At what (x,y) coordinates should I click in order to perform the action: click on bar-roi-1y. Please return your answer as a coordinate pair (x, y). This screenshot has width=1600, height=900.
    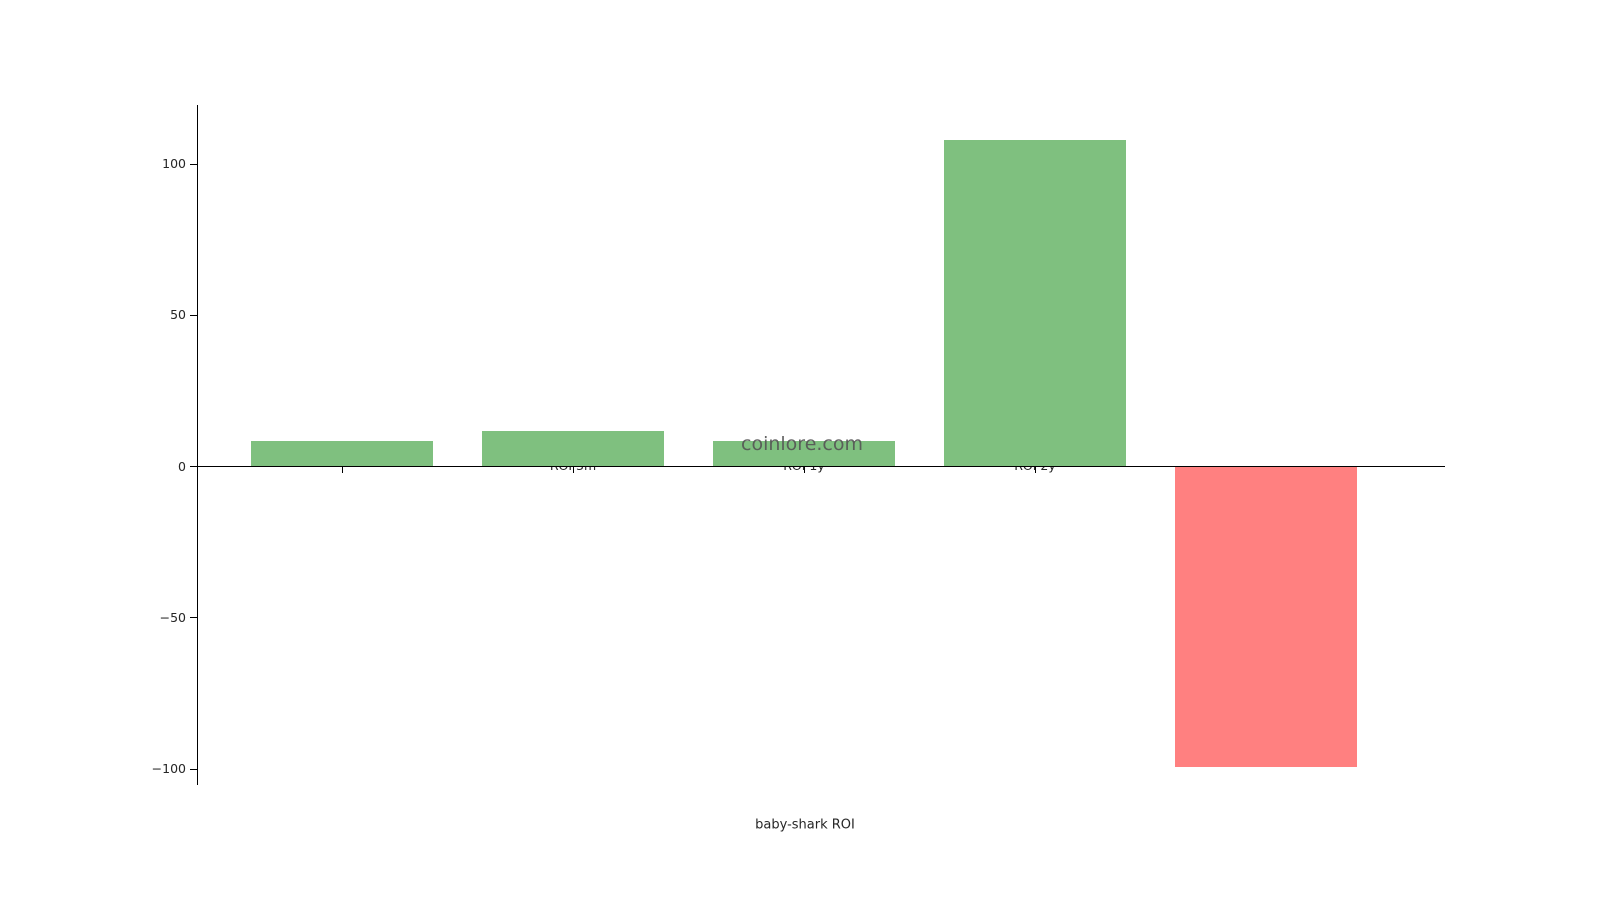
    Looking at the image, I should click on (804, 454).